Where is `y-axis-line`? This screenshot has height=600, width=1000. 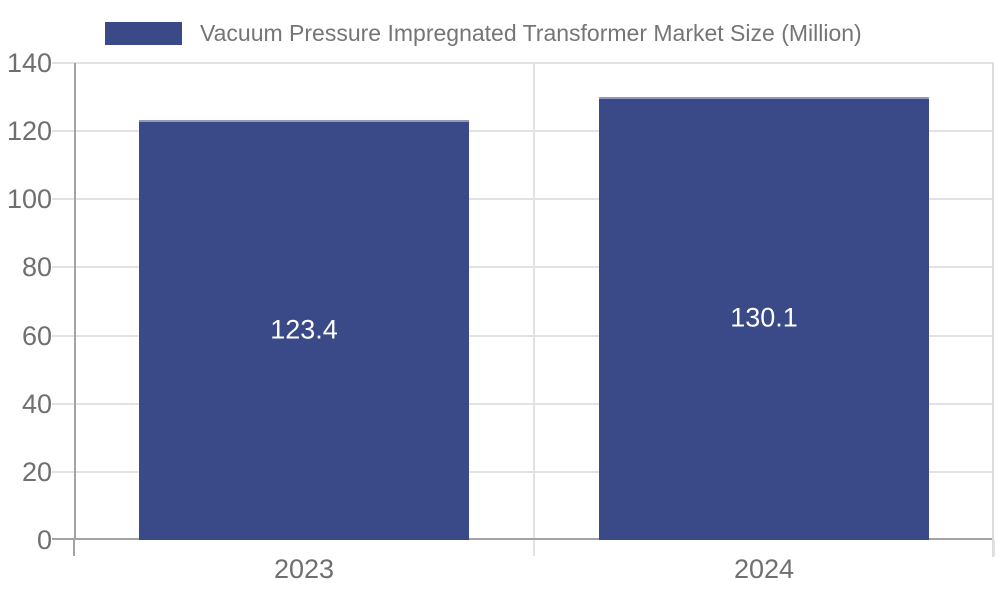 y-axis-line is located at coordinates (75, 301).